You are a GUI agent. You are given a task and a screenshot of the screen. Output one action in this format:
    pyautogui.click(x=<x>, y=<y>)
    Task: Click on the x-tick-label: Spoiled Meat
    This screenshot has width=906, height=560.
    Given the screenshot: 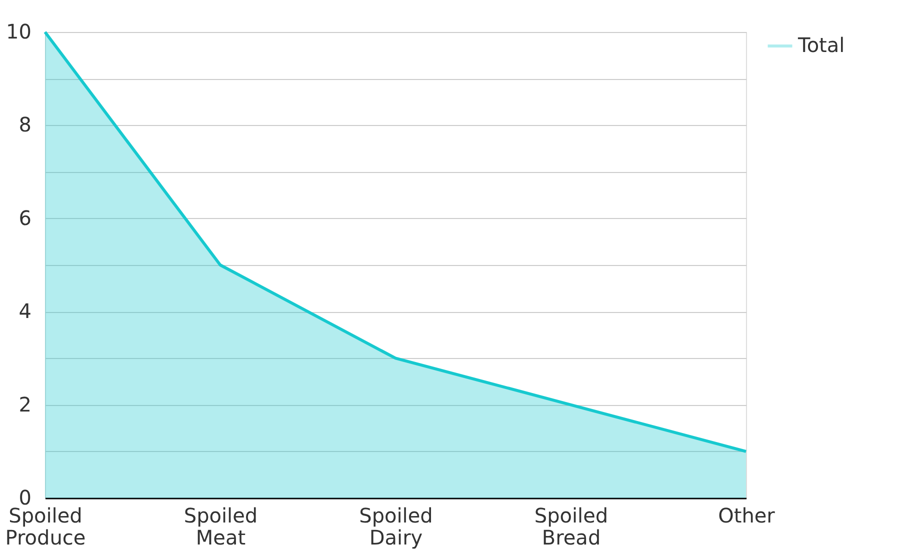 What is the action you would take?
    pyautogui.click(x=221, y=527)
    